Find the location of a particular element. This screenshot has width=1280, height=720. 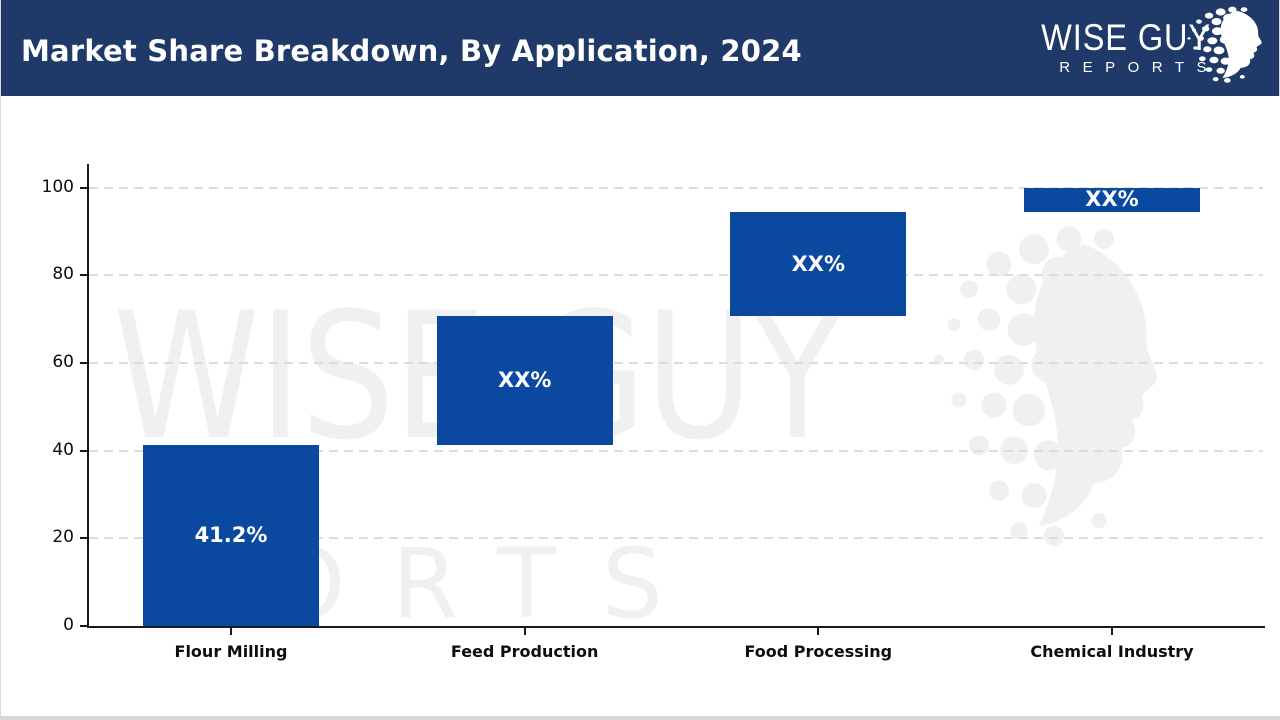

bar-feed-production: XX% is located at coordinates (524, 381).